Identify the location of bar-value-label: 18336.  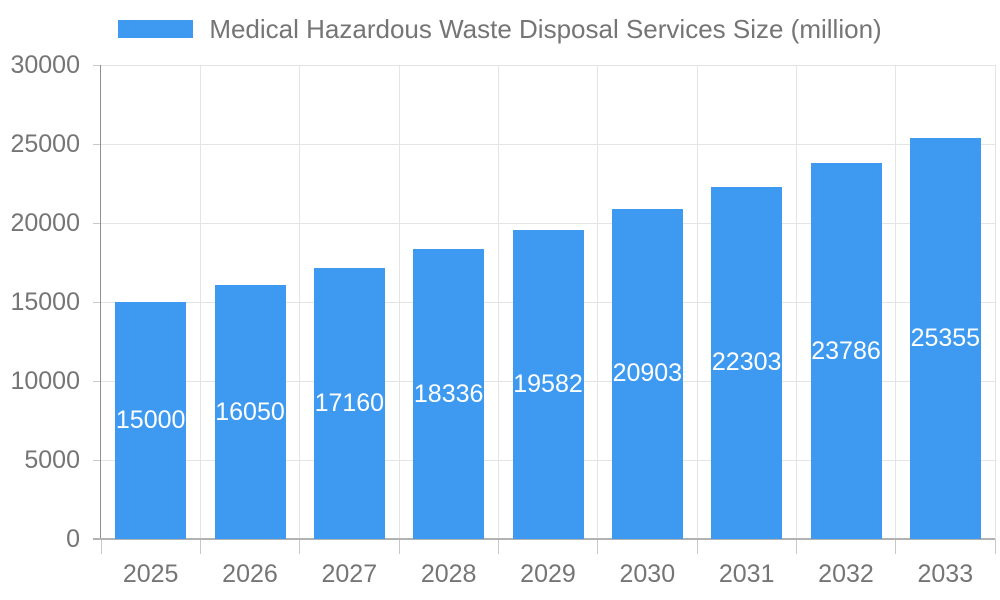
(448, 393).